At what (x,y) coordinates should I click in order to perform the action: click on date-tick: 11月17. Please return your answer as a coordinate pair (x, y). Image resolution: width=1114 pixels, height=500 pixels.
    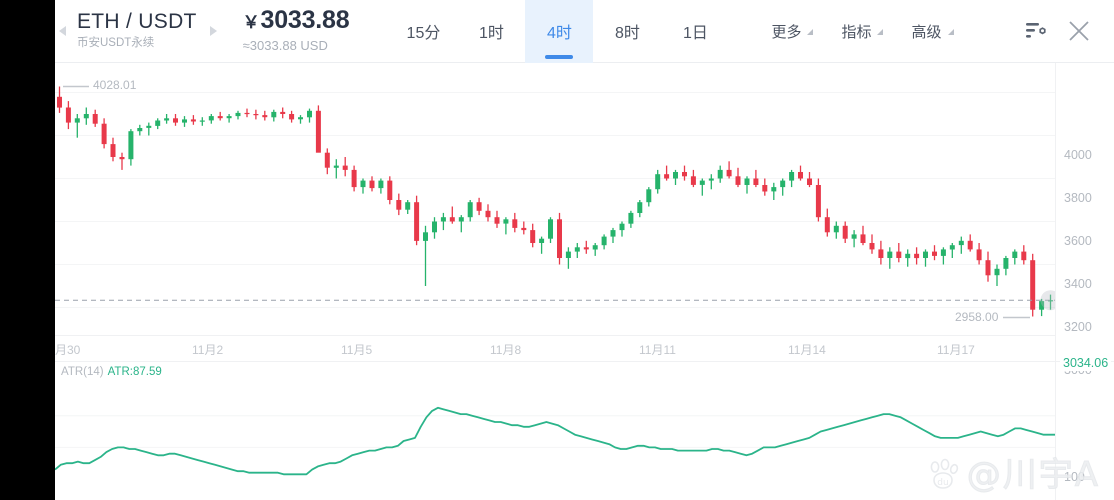
    Looking at the image, I should click on (956, 350).